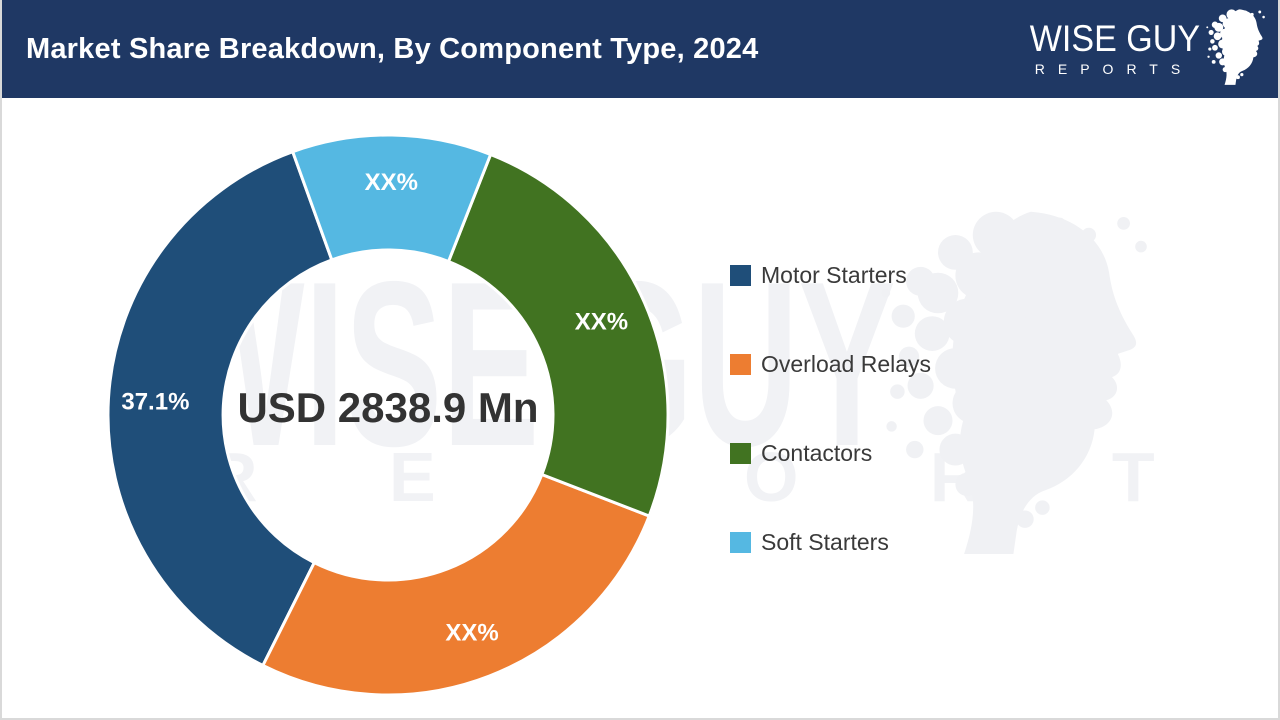 The width and height of the screenshot is (1280, 720). I want to click on donut-segment-contactors, so click(558, 335).